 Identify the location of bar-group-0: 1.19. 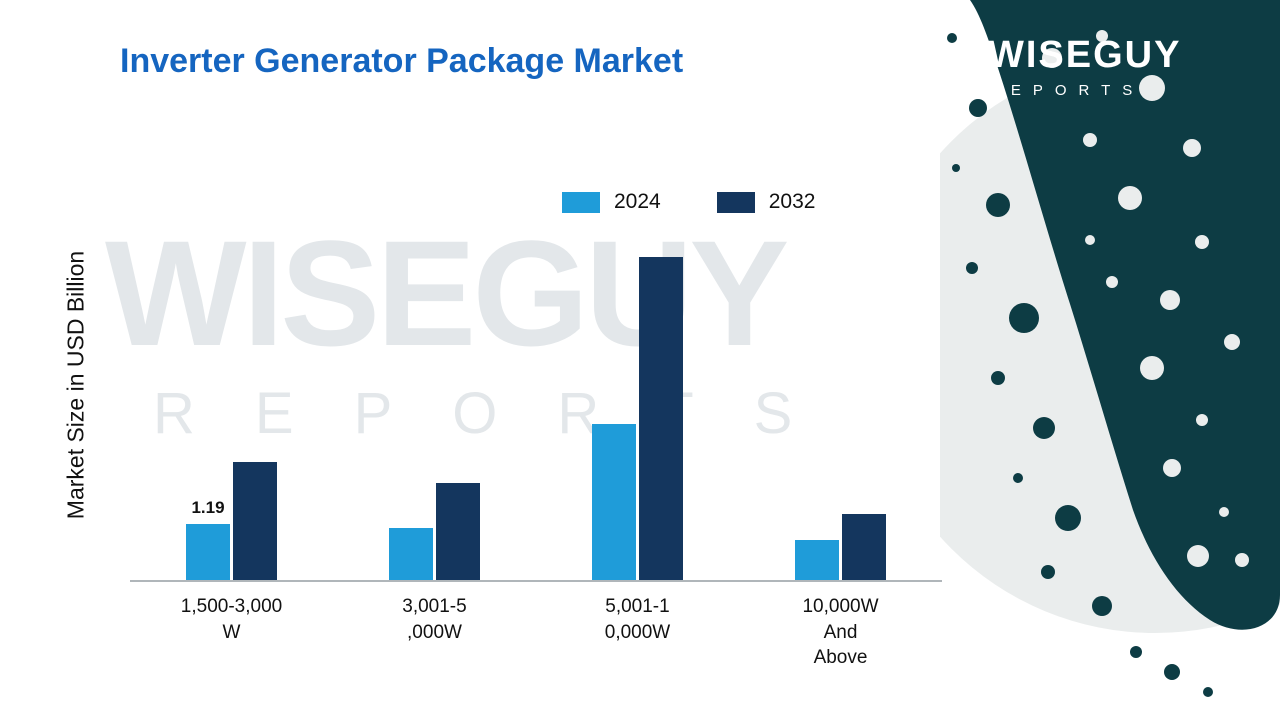
(231, 415).